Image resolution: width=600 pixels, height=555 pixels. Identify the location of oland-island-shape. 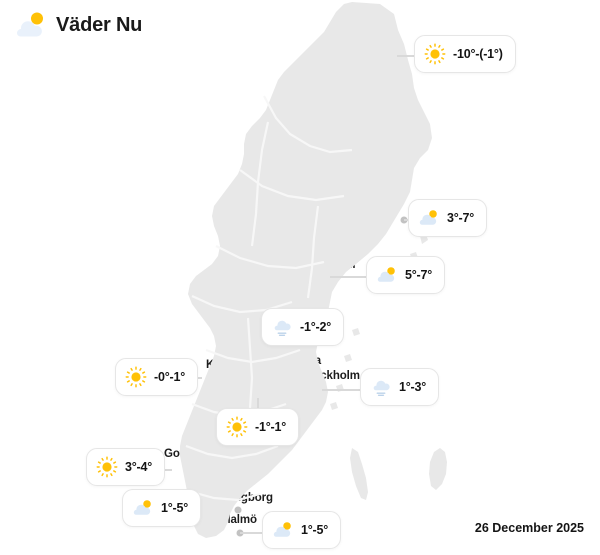
(359, 474).